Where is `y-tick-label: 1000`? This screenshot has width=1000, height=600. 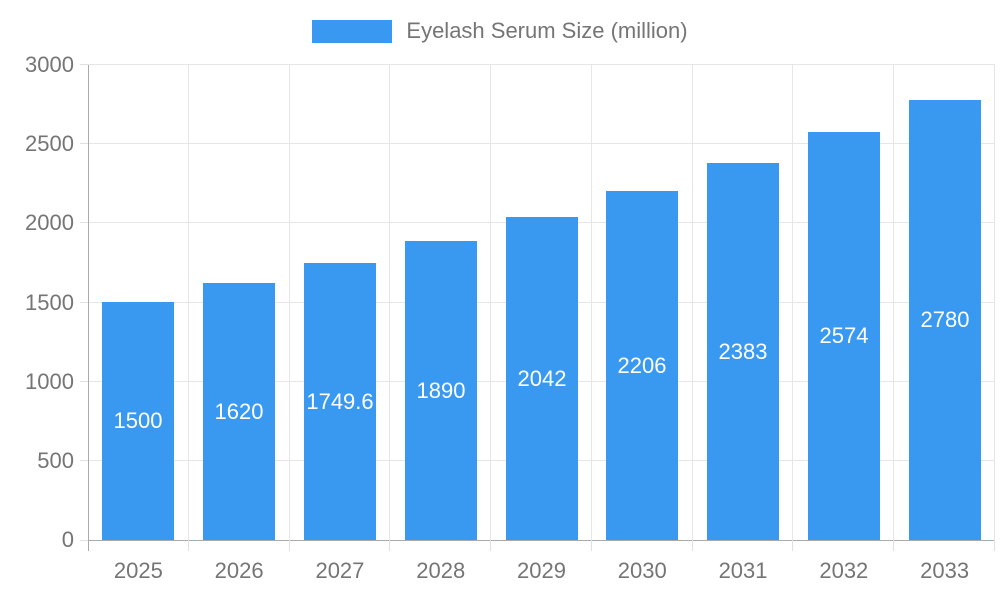
y-tick-label: 1000 is located at coordinates (49, 381).